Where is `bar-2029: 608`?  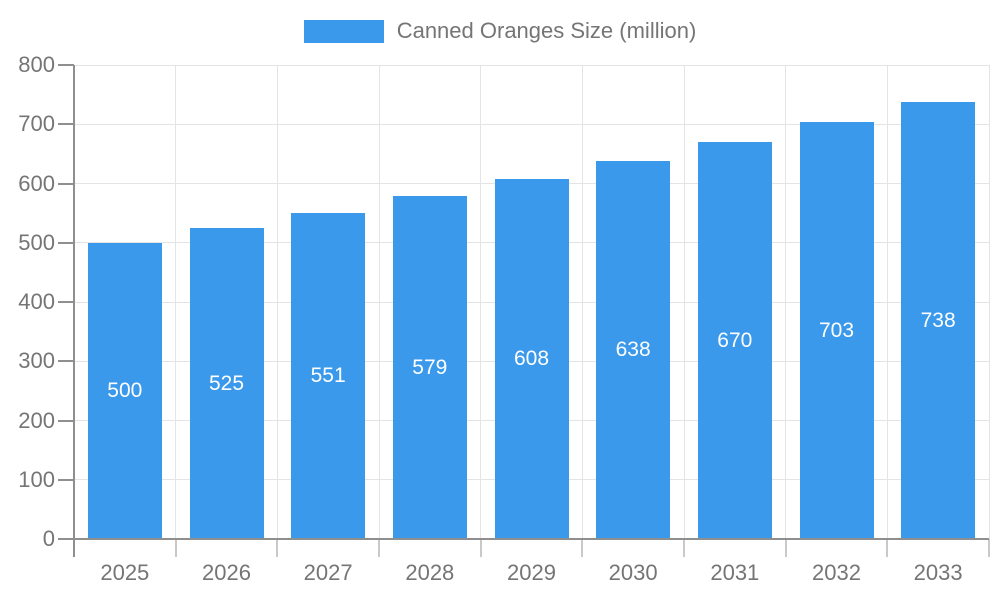
bar-2029: 608 is located at coordinates (531, 358).